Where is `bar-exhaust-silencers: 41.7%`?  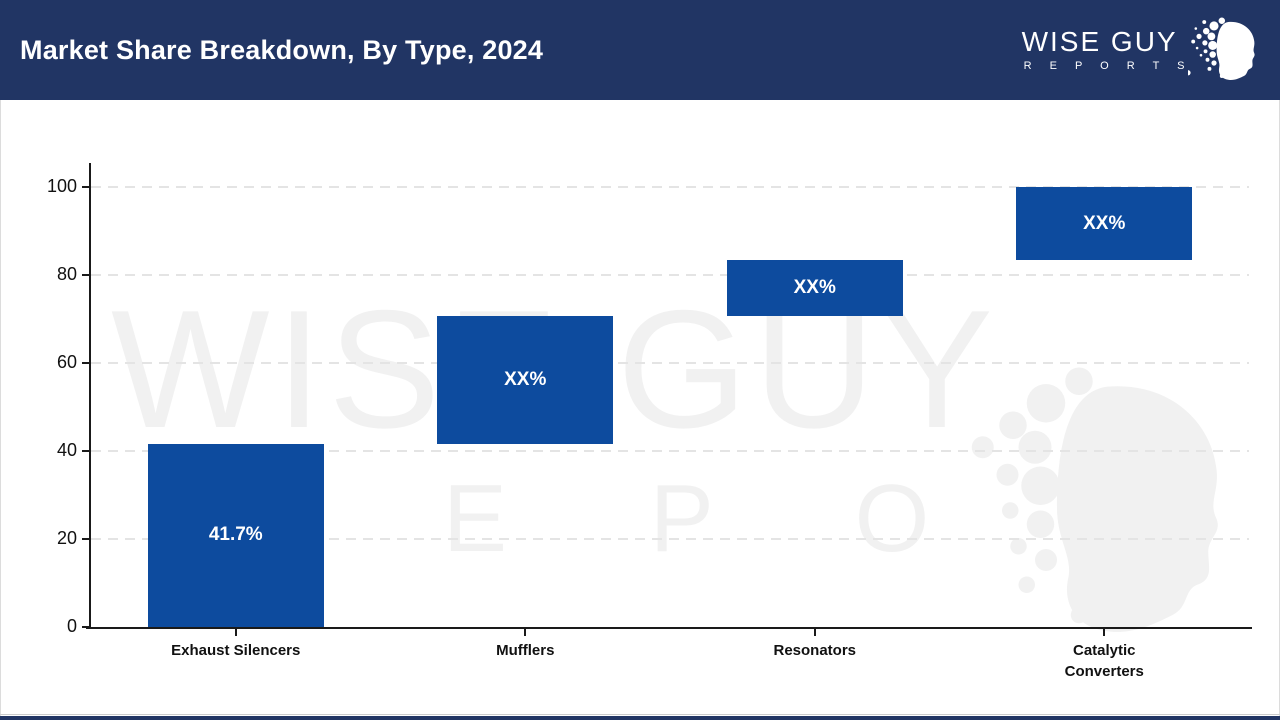 bar-exhaust-silencers: 41.7% is located at coordinates (235, 535).